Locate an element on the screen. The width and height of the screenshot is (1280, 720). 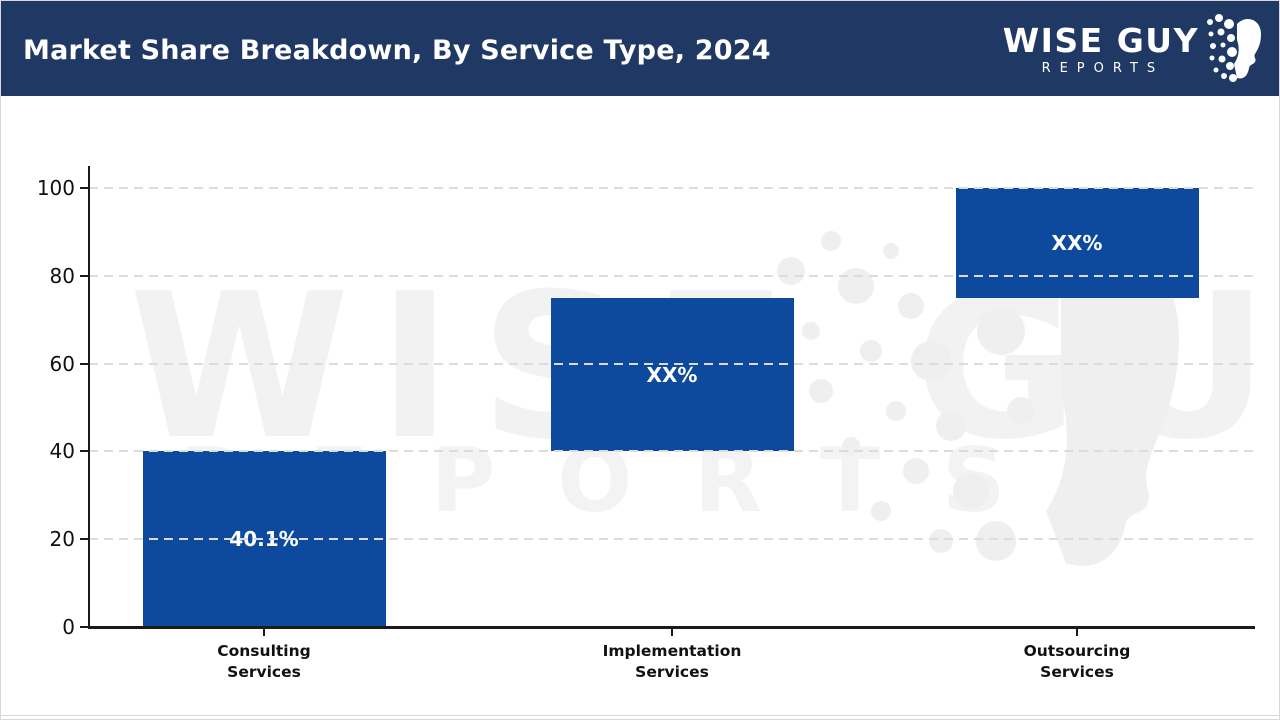
y-tick-label: 60 is located at coordinates (62, 363).